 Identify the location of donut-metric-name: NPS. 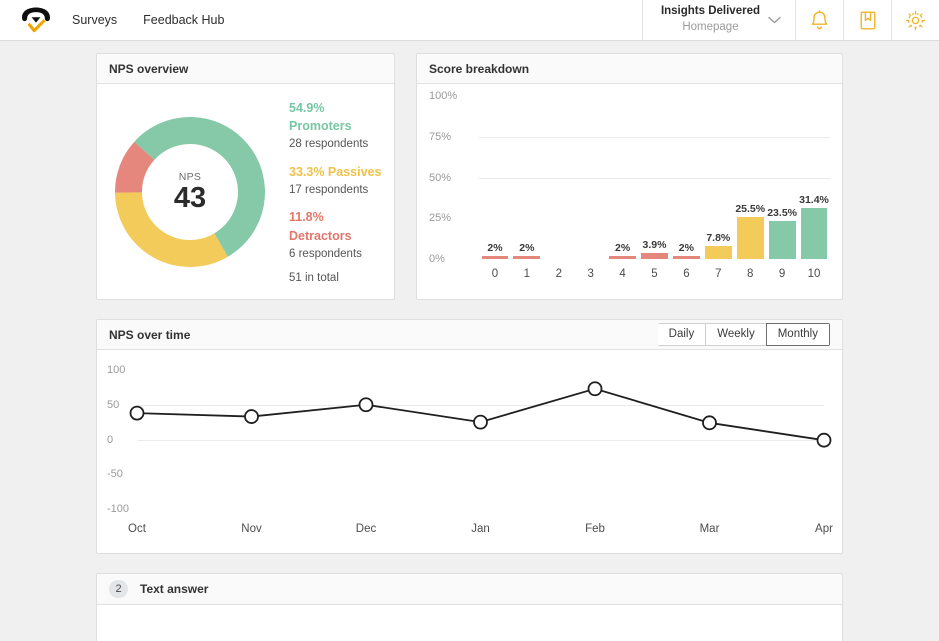
(190, 176).